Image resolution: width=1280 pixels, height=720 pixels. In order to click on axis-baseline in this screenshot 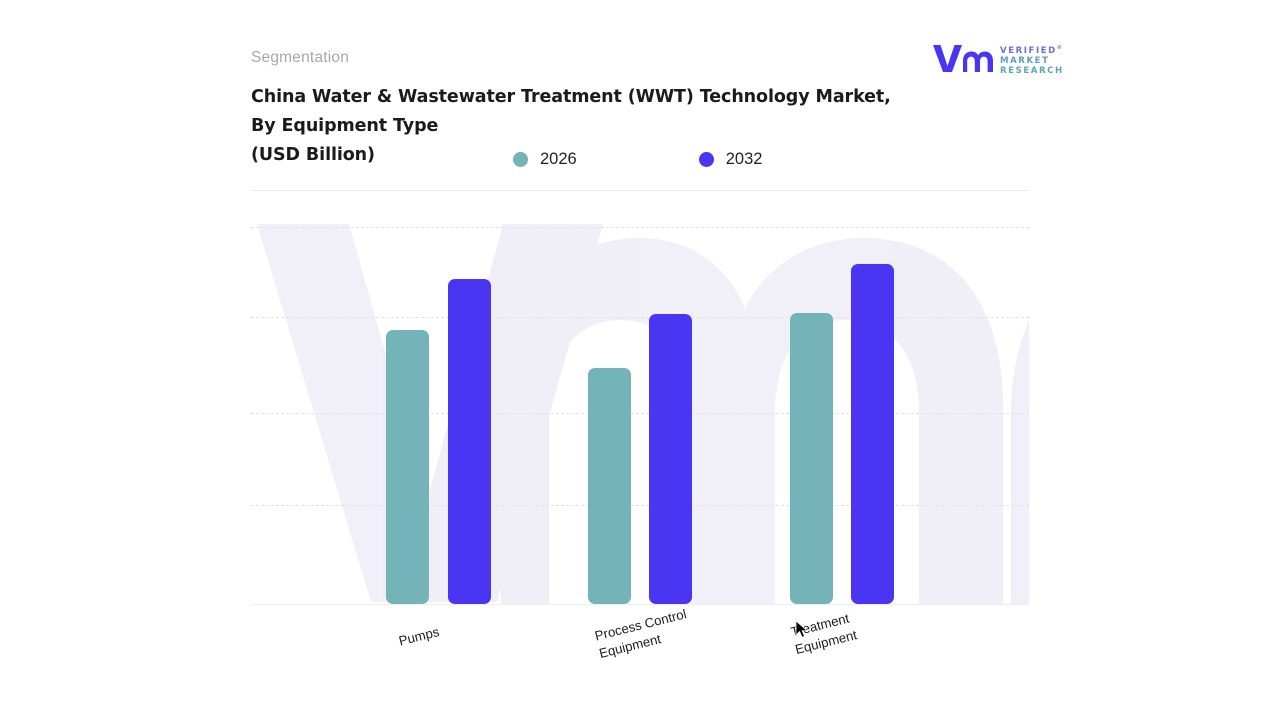, I will do `click(640, 604)`.